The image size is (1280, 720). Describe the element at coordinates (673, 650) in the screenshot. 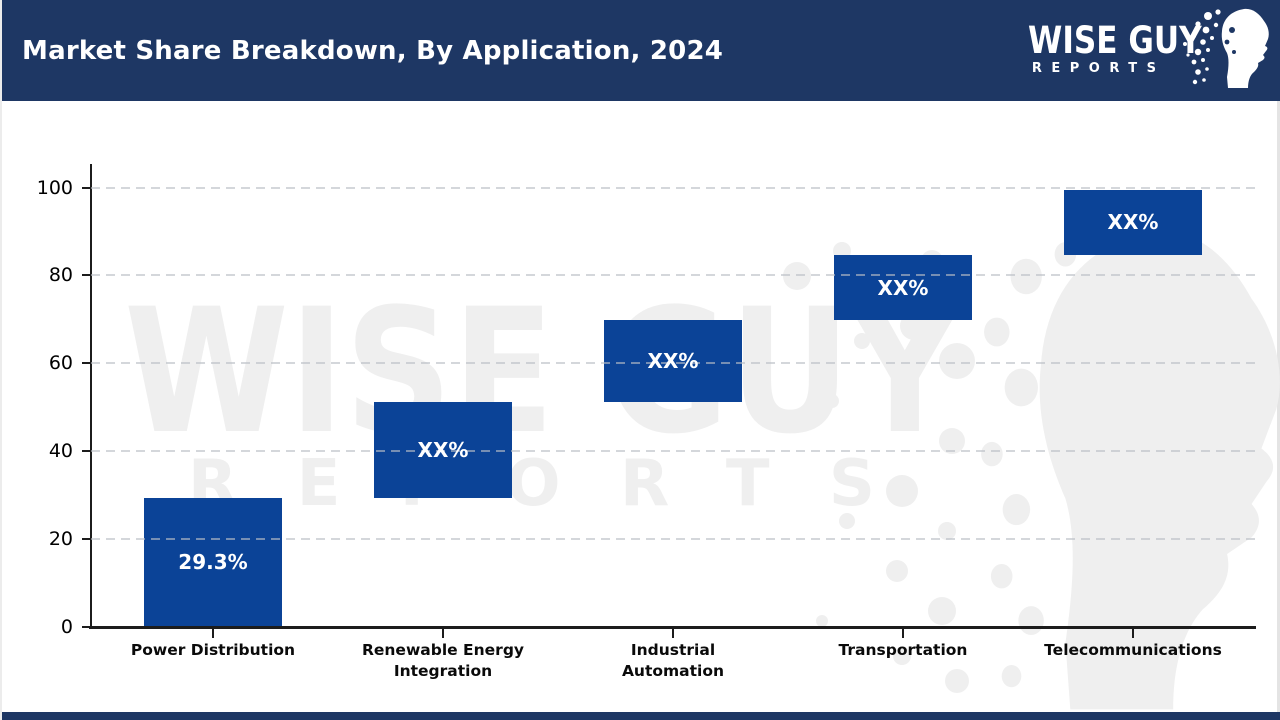

I see `x-category-line: Industrial` at that location.